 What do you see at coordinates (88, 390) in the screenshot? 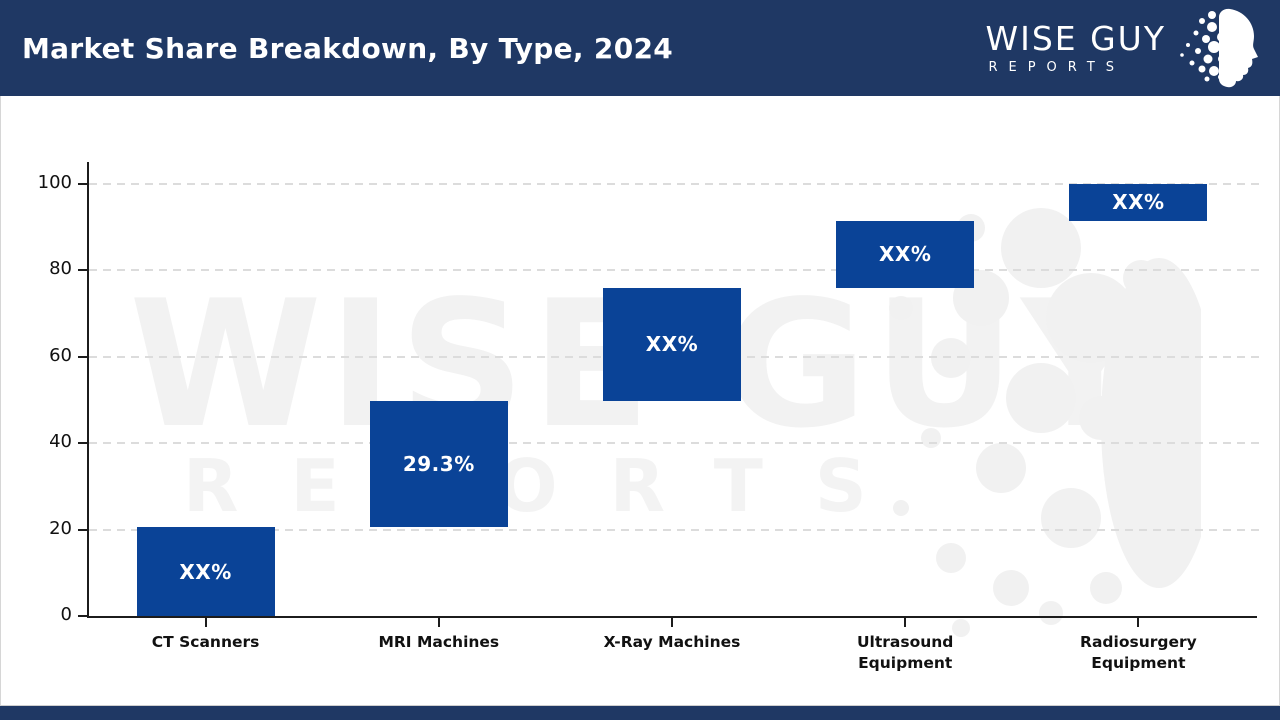
I see `y-axis-line` at bounding box center [88, 390].